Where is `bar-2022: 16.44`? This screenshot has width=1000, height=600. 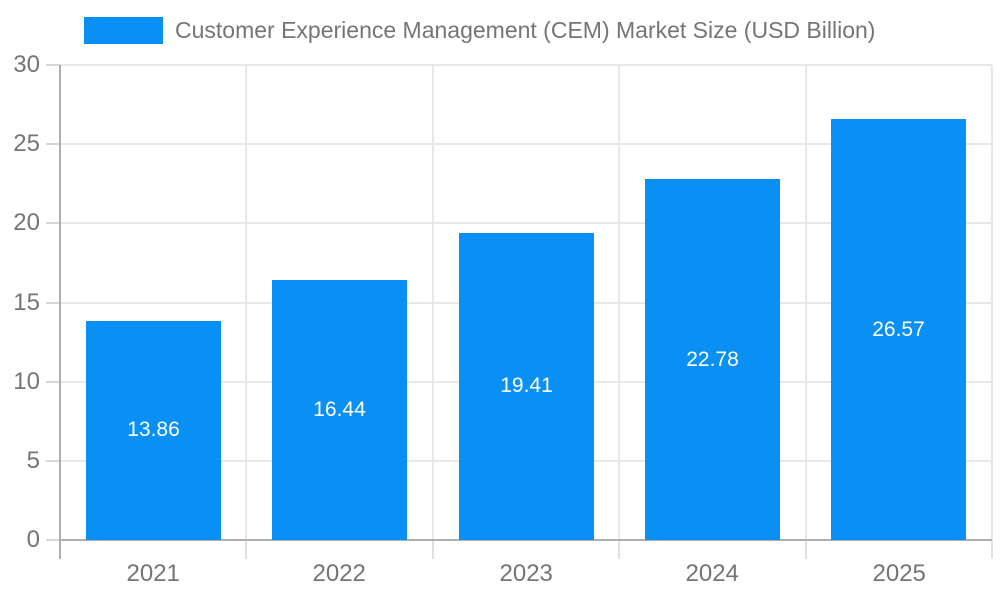 bar-2022: 16.44 is located at coordinates (339, 409).